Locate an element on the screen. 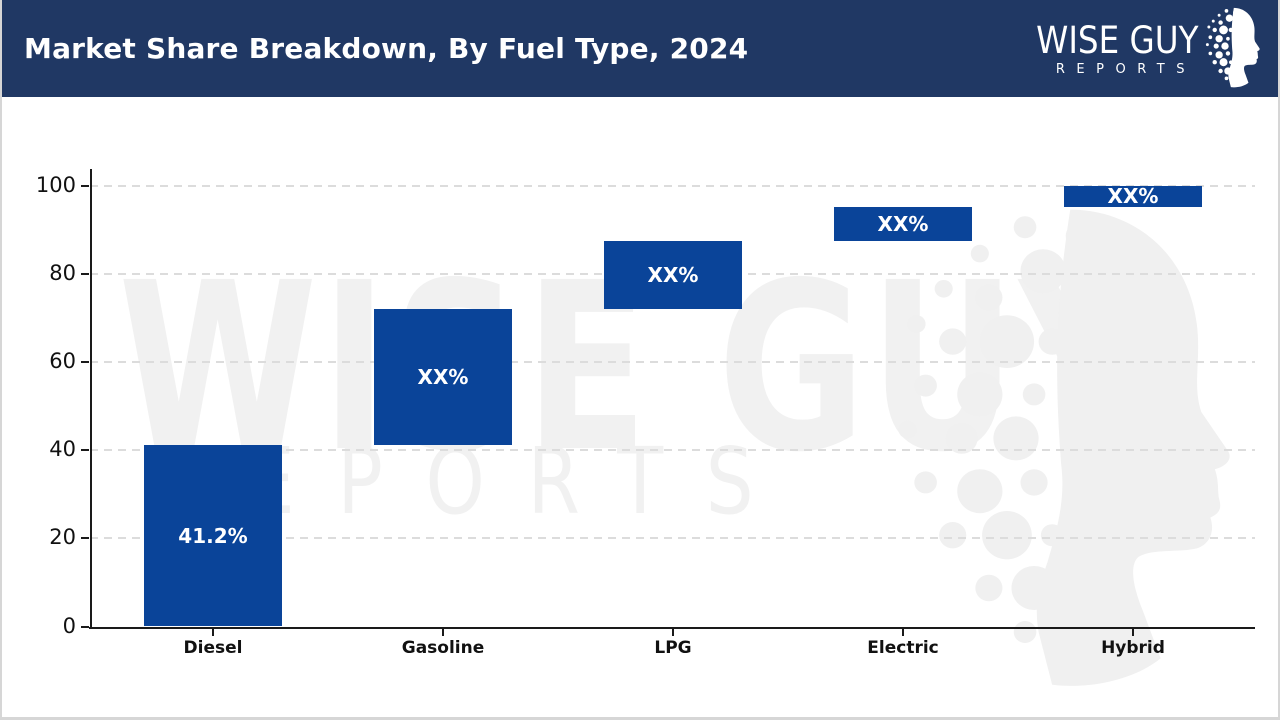  bar-segment-electric: XX% is located at coordinates (903, 224).